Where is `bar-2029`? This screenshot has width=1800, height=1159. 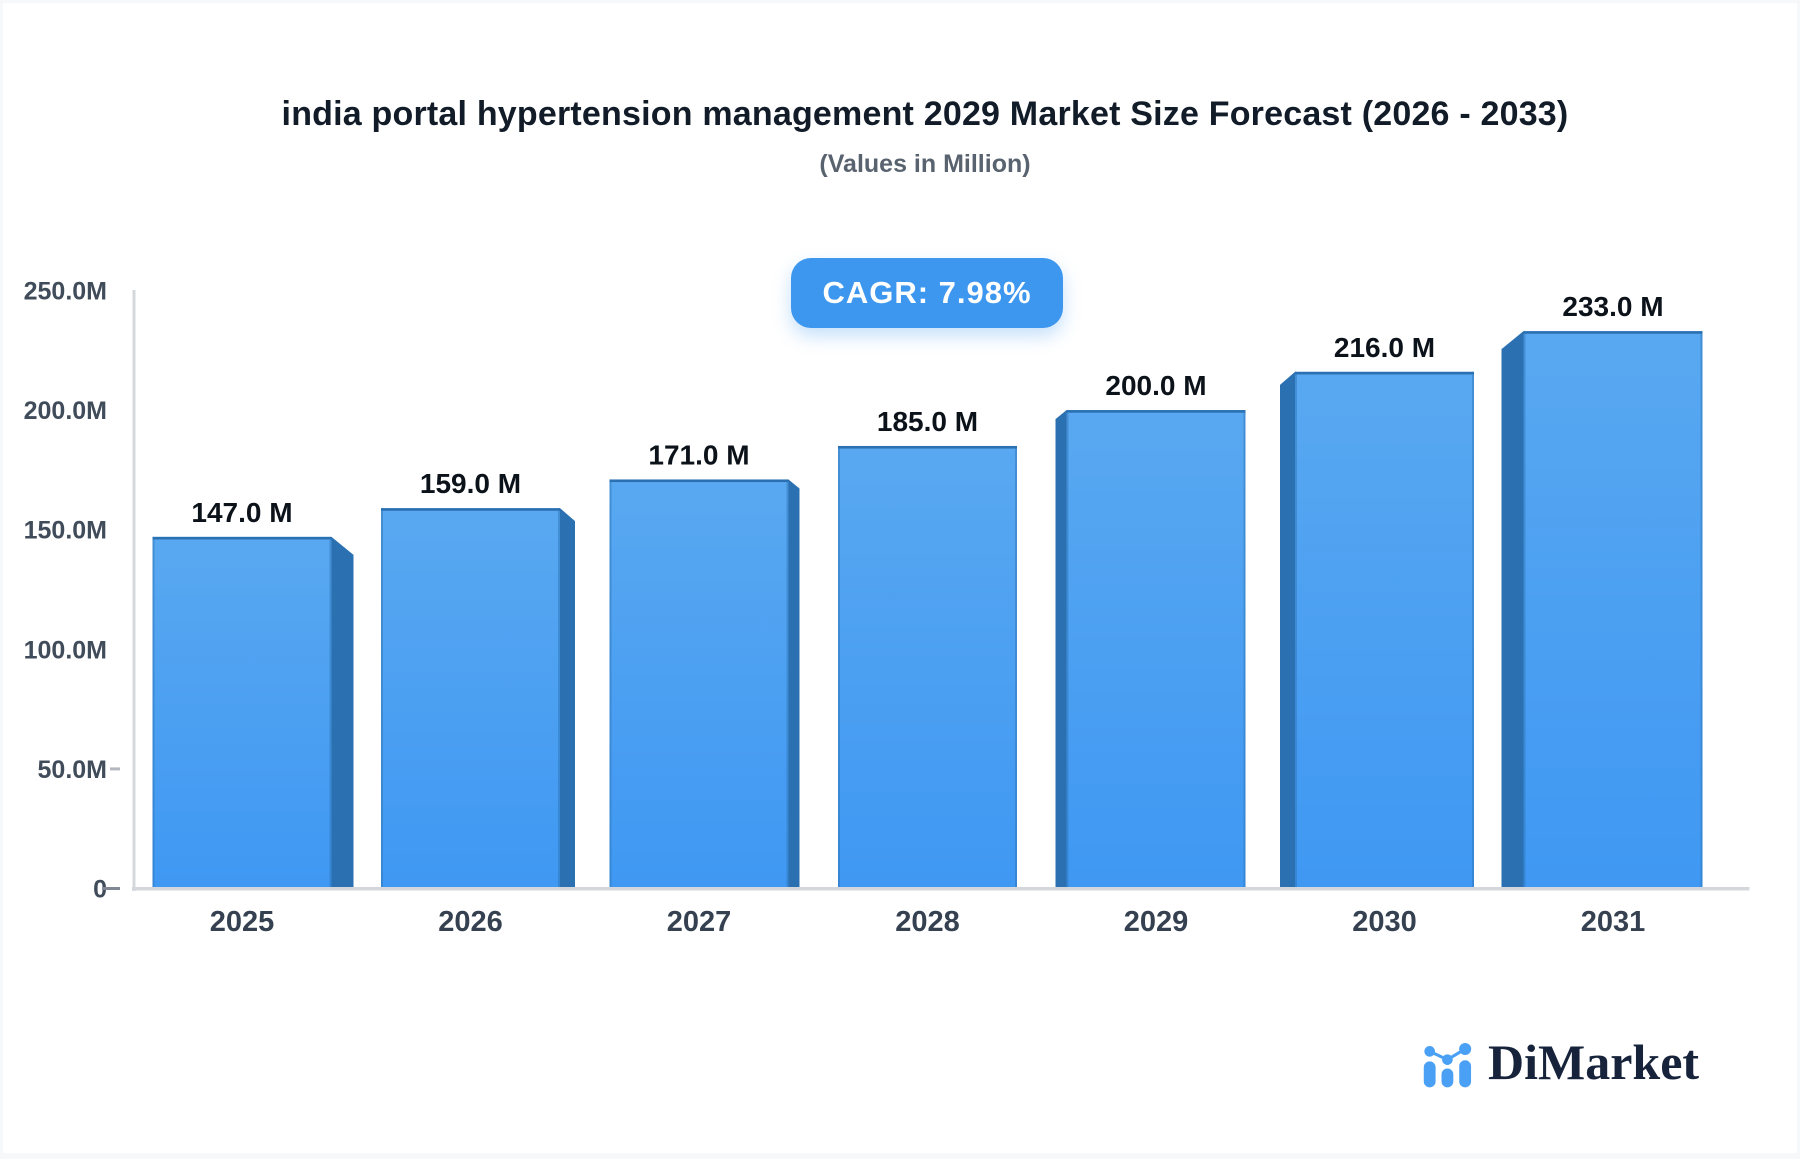 bar-2029 is located at coordinates (1156, 649).